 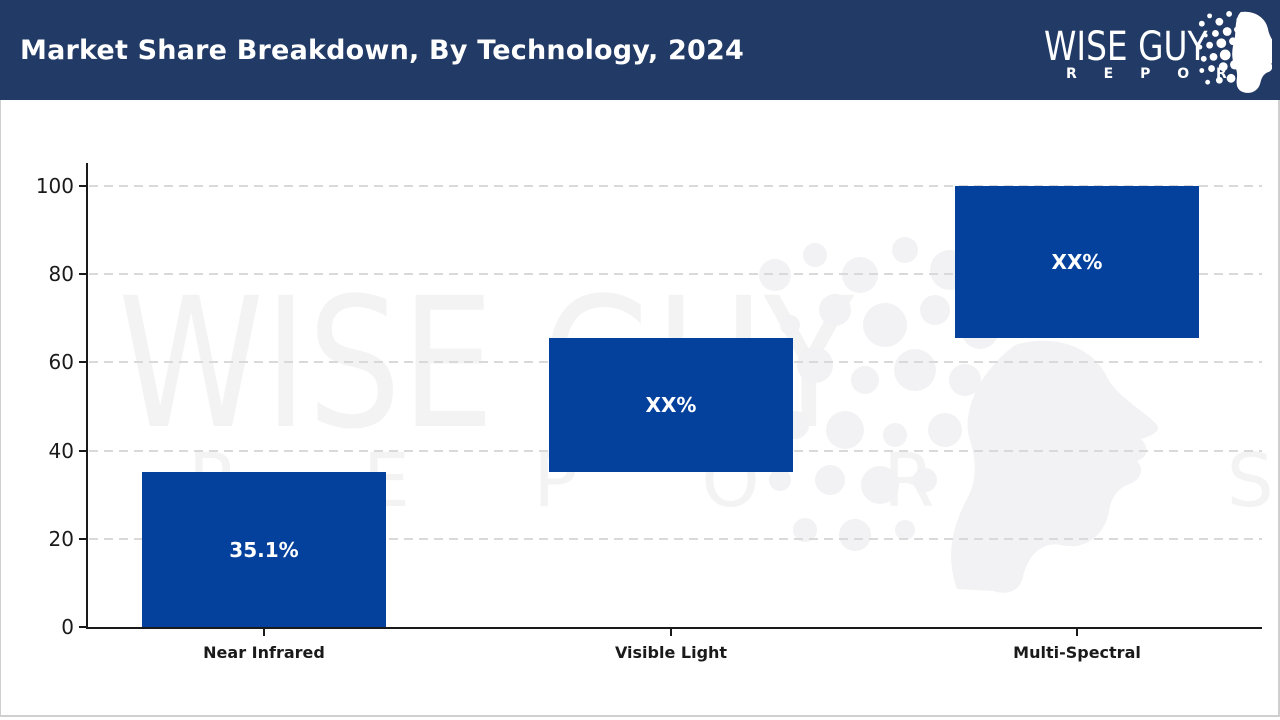 What do you see at coordinates (1234, 52) in the screenshot?
I see `dotted-head-profile-icon` at bounding box center [1234, 52].